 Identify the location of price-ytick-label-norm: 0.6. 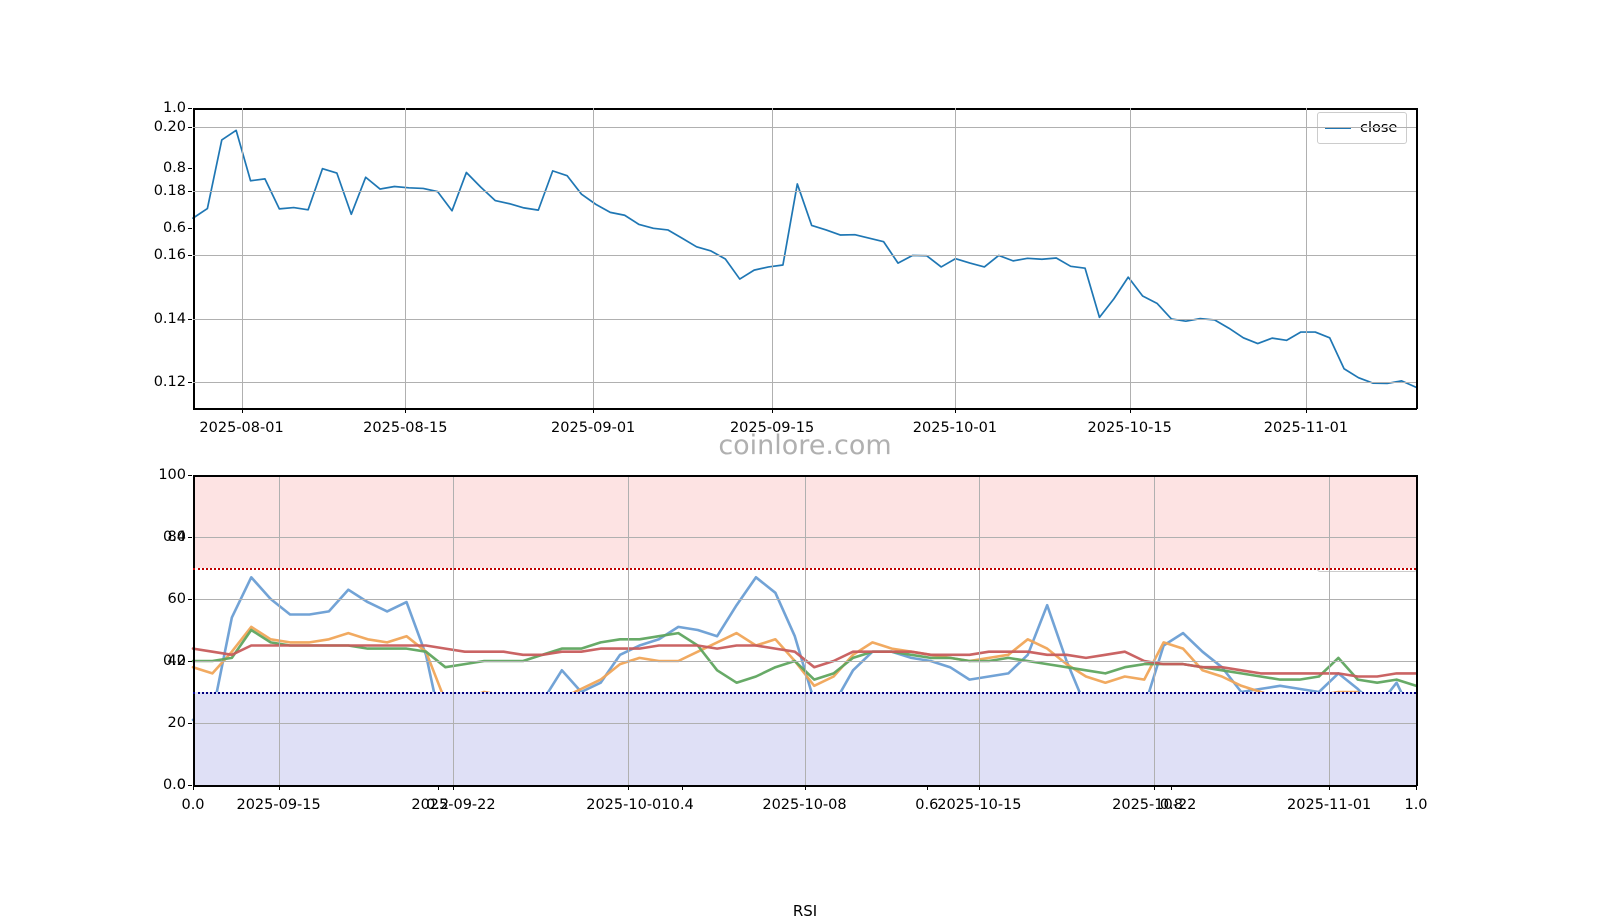
(174, 228).